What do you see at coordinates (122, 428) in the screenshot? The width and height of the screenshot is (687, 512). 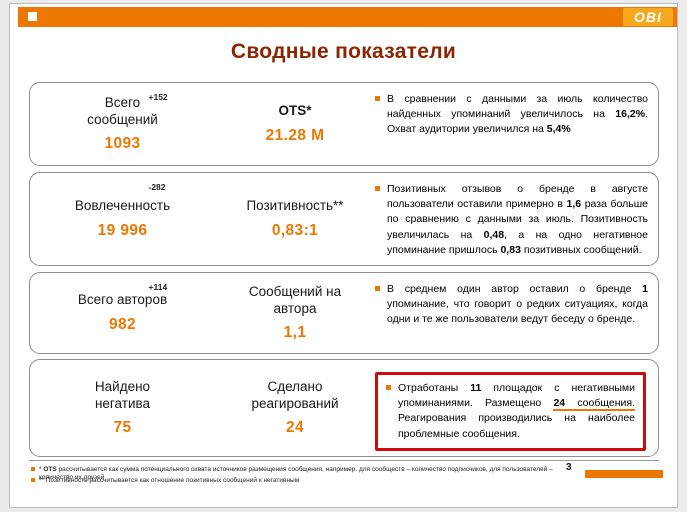 I see `metric-negative-found-value: 75` at bounding box center [122, 428].